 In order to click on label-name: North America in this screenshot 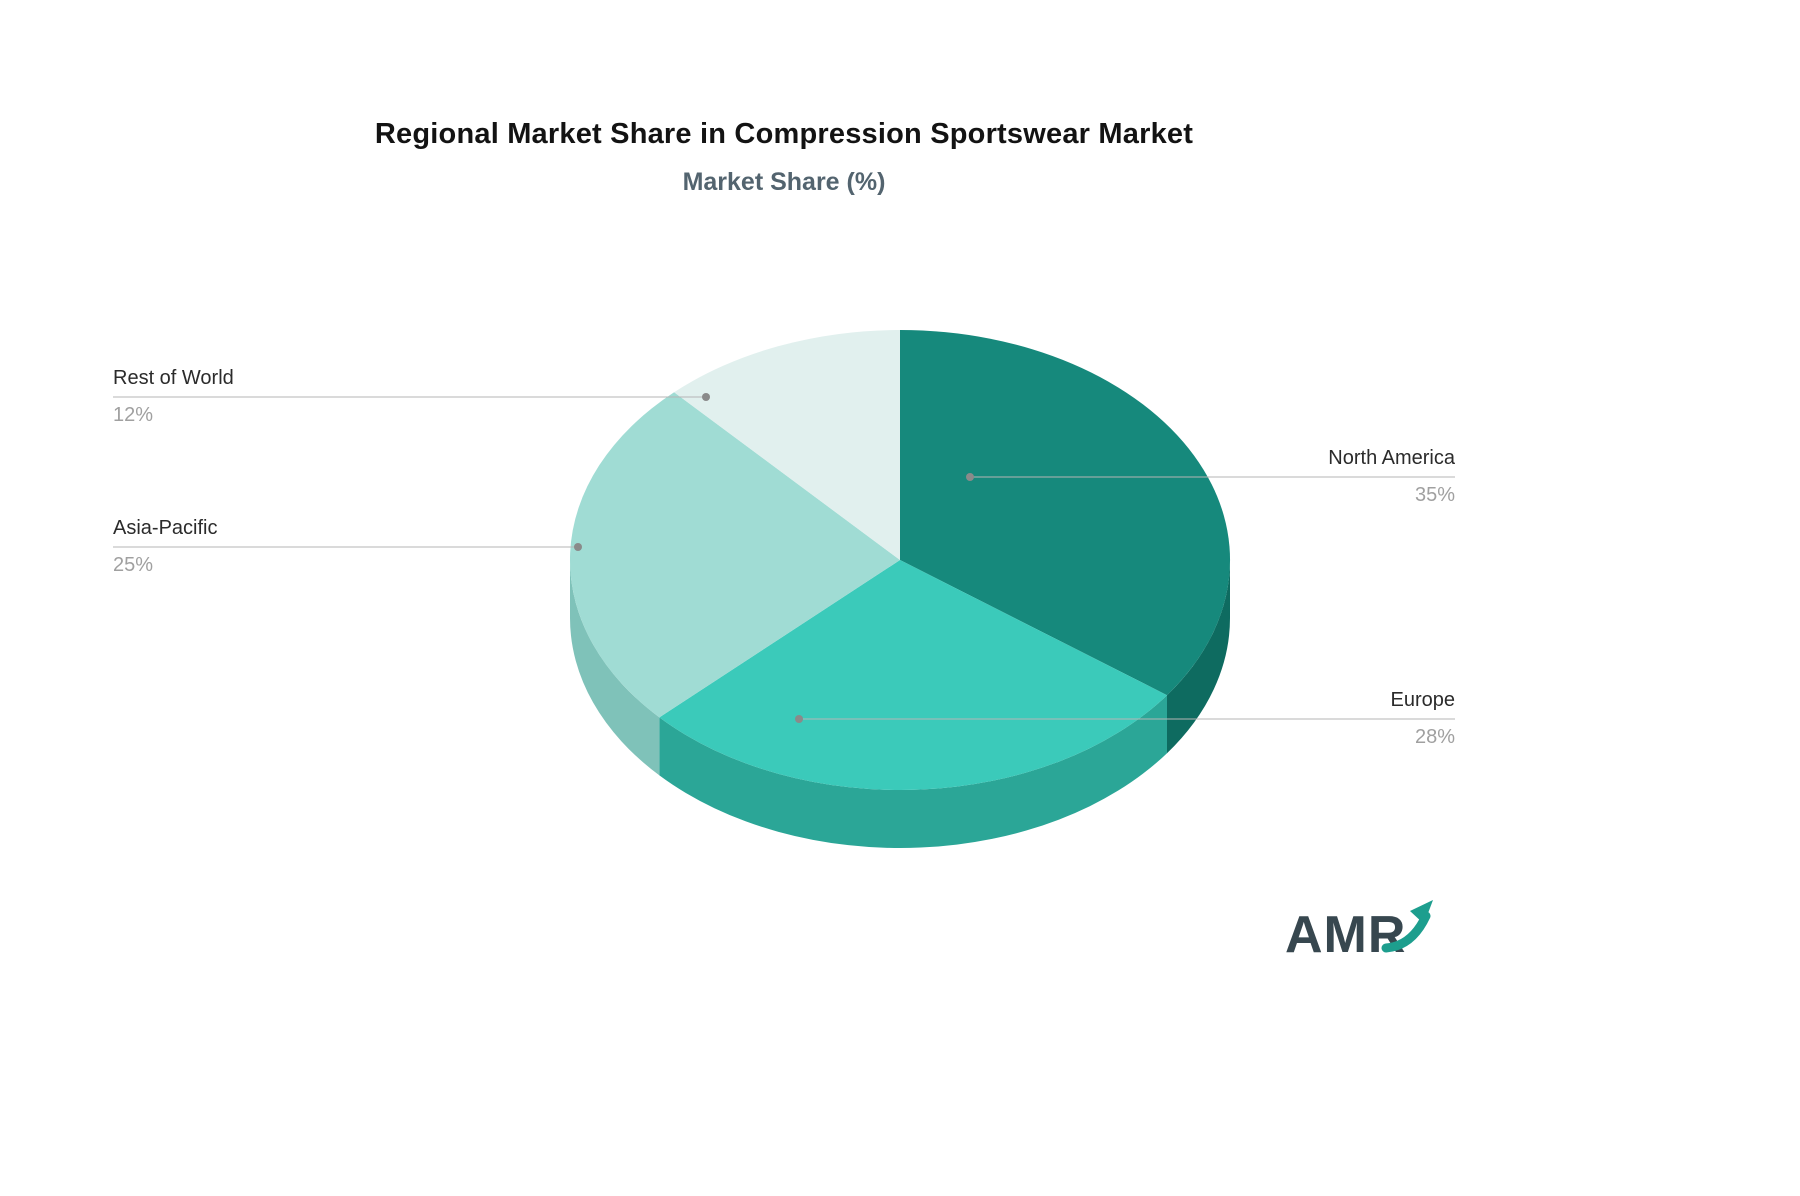, I will do `click(1391, 458)`.